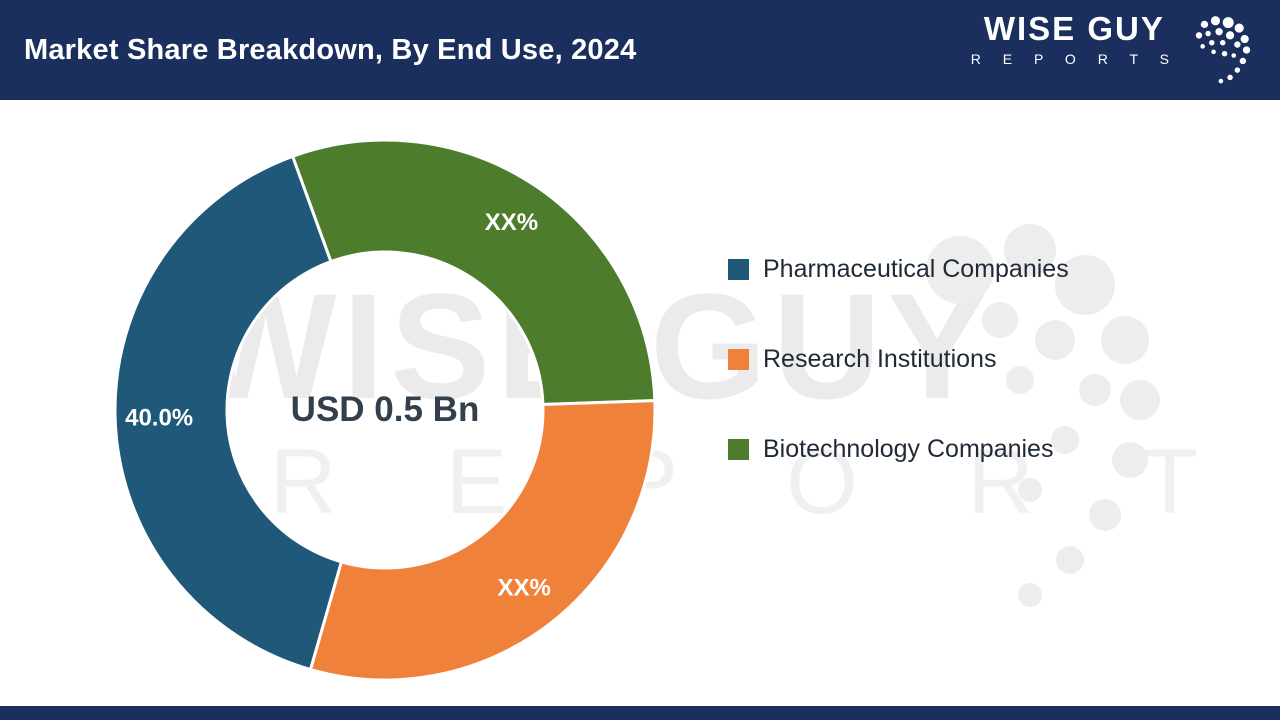 The height and width of the screenshot is (720, 1280). What do you see at coordinates (330, 49) in the screenshot?
I see `page-title: Market Share Breakdown, By End Use, 2024` at bounding box center [330, 49].